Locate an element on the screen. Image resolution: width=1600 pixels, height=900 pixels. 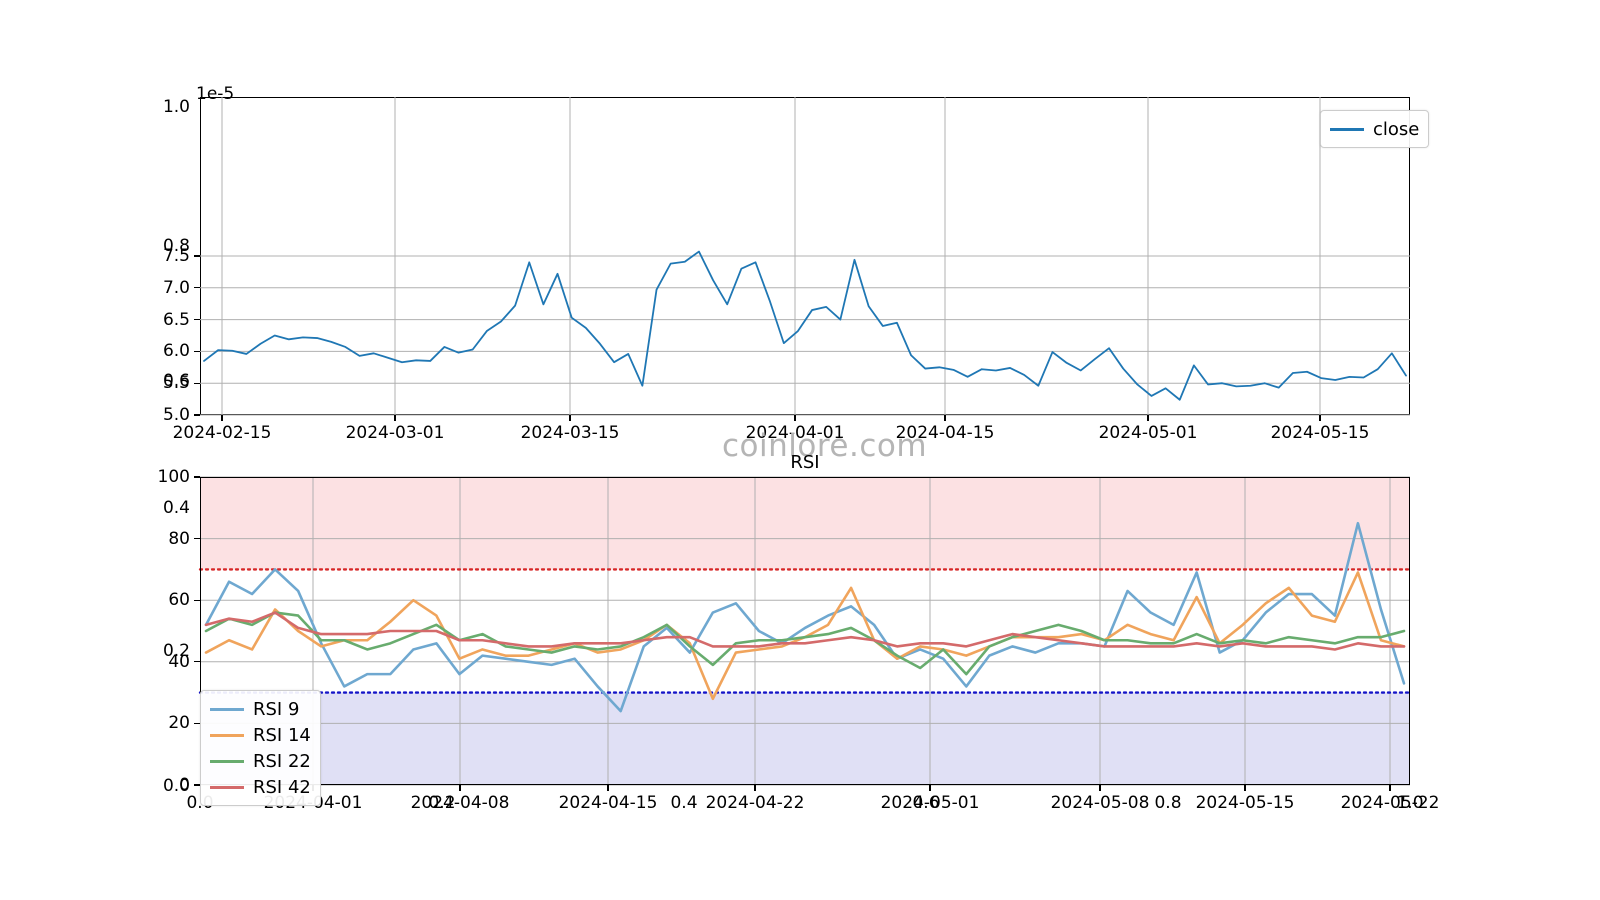
price-x-tick-label: 2024-04-01 is located at coordinates (795, 433).